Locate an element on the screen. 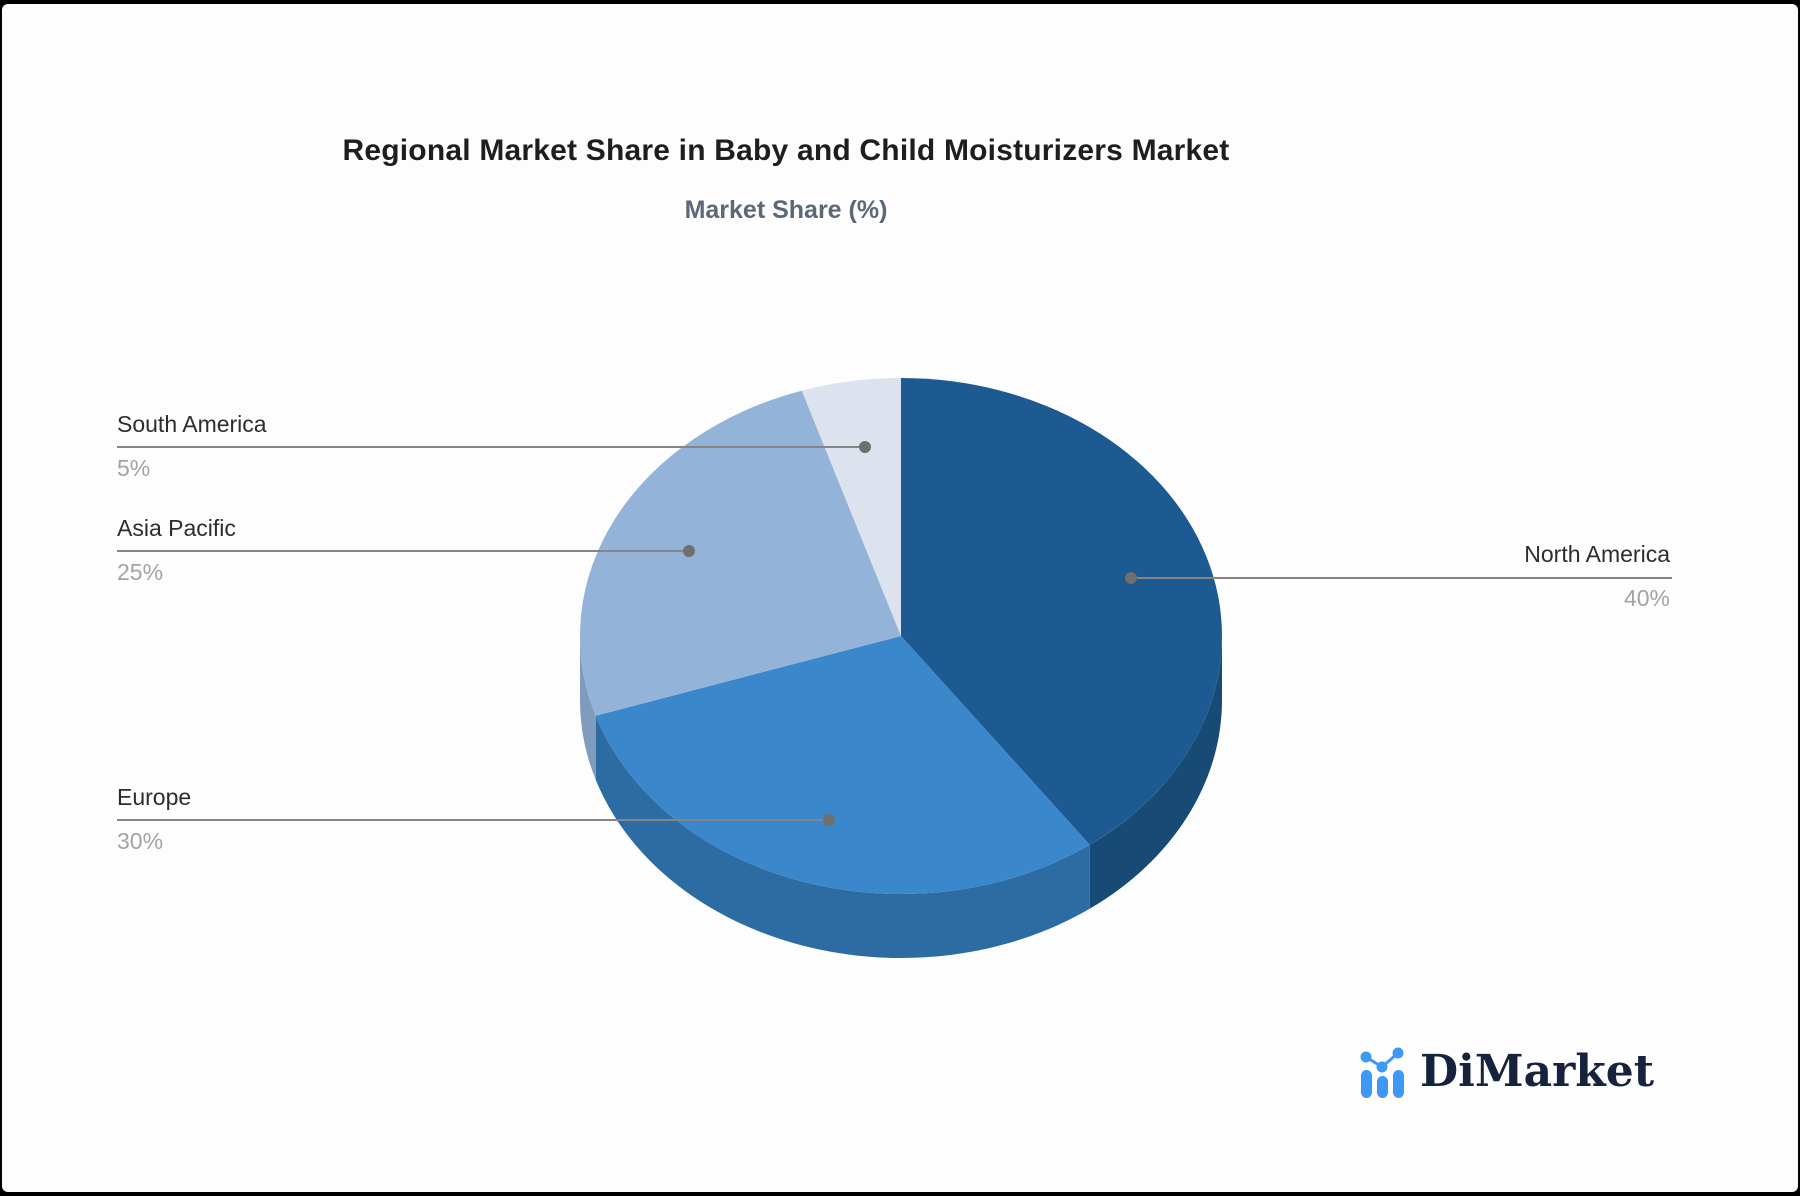 The image size is (1800, 1196). slice-label: Europe is located at coordinates (154, 797).